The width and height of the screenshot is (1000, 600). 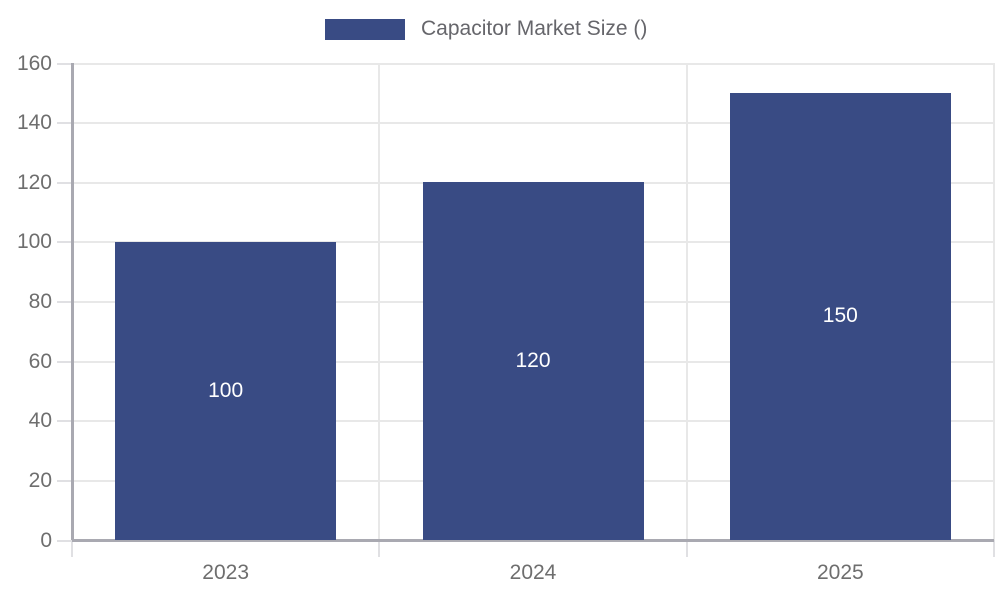 What do you see at coordinates (226, 572) in the screenshot?
I see `x-axis-tick-label: 2023` at bounding box center [226, 572].